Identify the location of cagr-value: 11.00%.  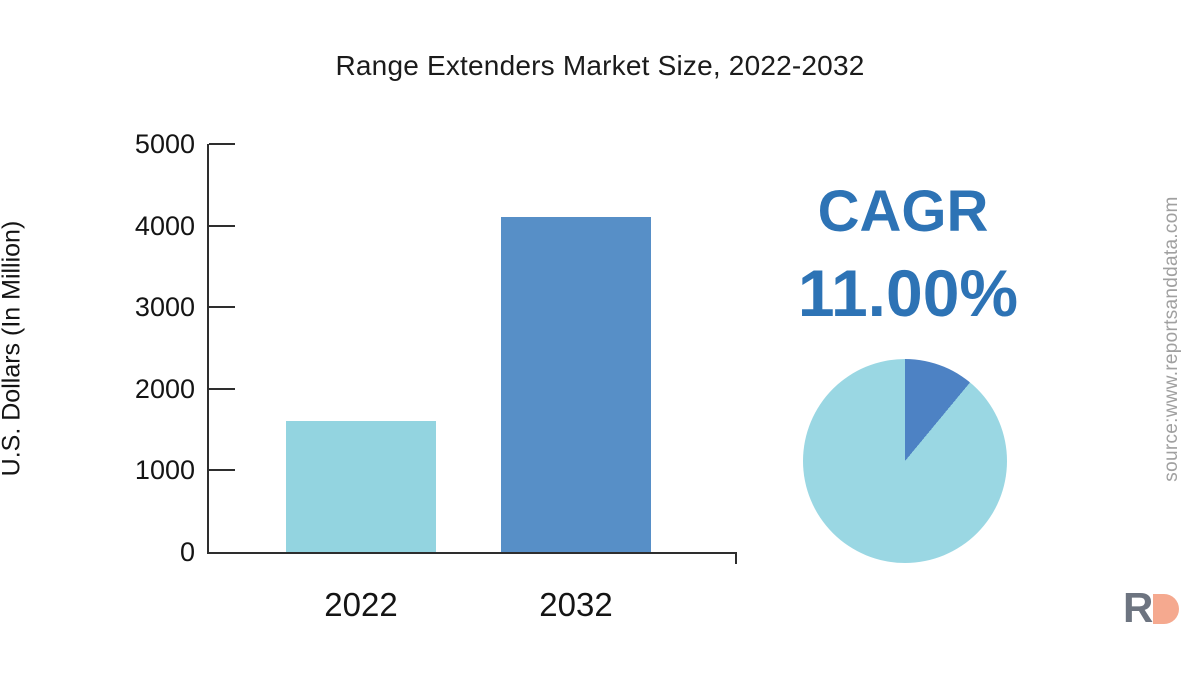
(908, 293).